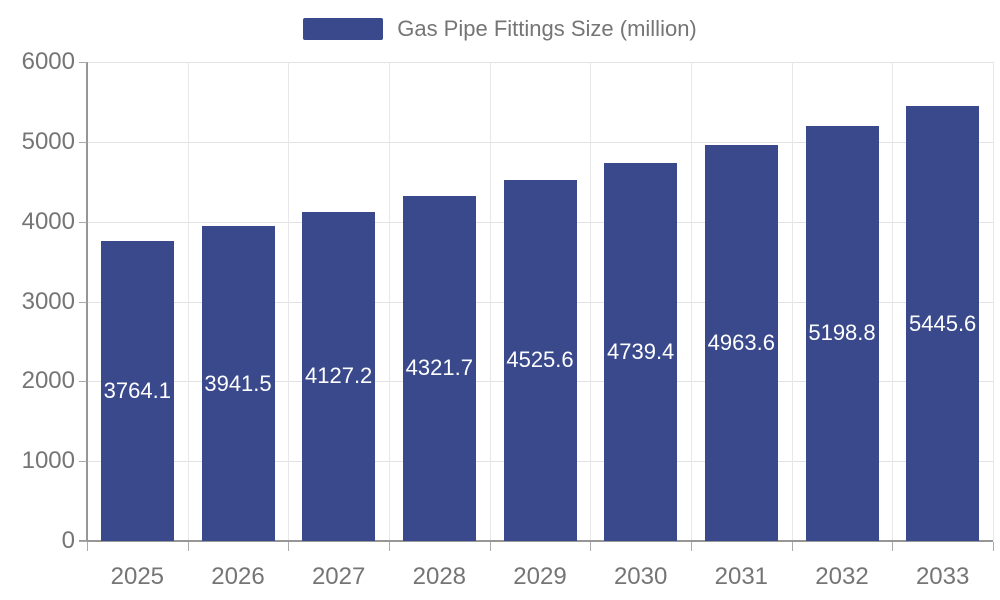  What do you see at coordinates (48, 381) in the screenshot?
I see `y-tick-label-2000: 2000` at bounding box center [48, 381].